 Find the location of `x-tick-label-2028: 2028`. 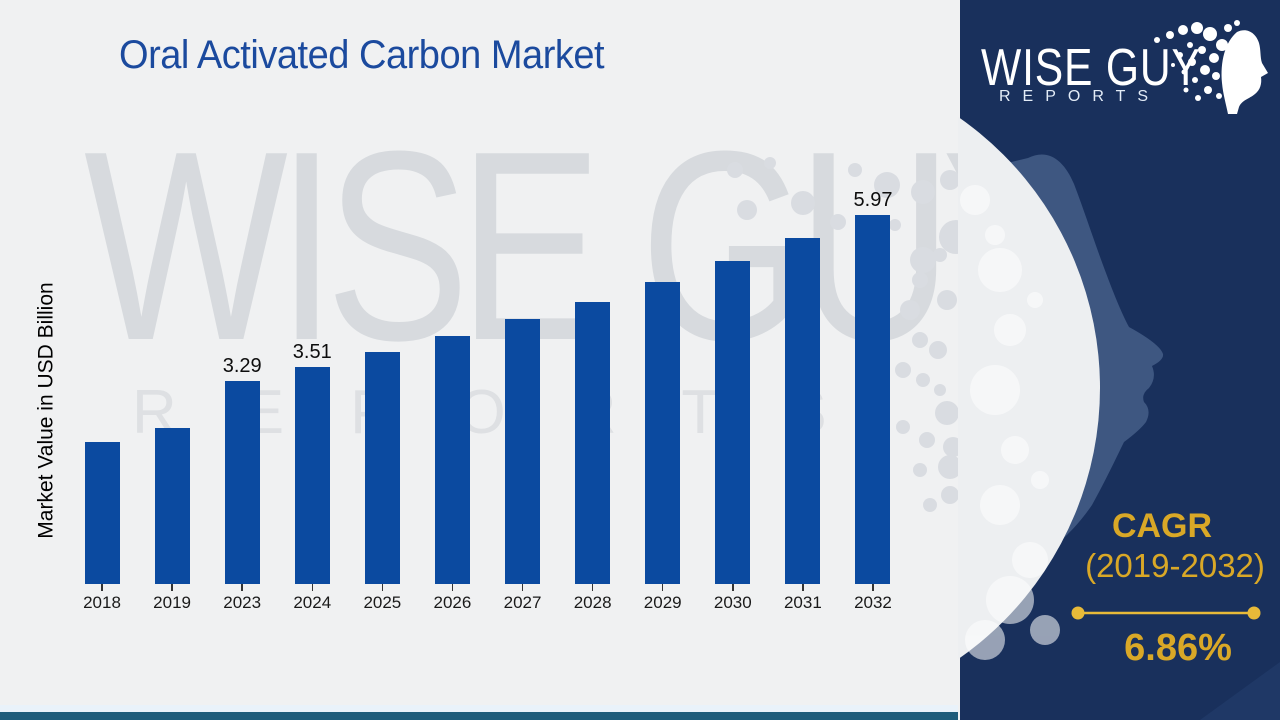

x-tick-label-2028: 2028 is located at coordinates (592, 602).